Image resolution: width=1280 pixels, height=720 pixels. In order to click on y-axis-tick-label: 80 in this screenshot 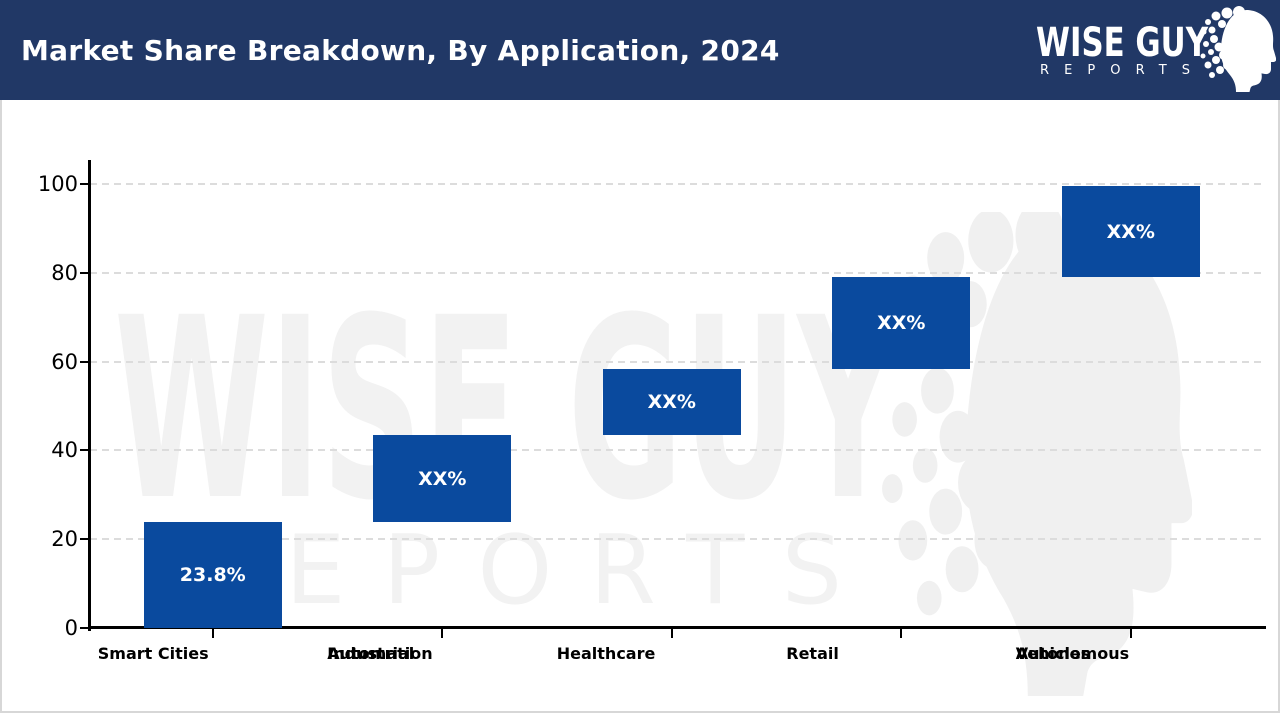, I will do `click(64, 272)`.